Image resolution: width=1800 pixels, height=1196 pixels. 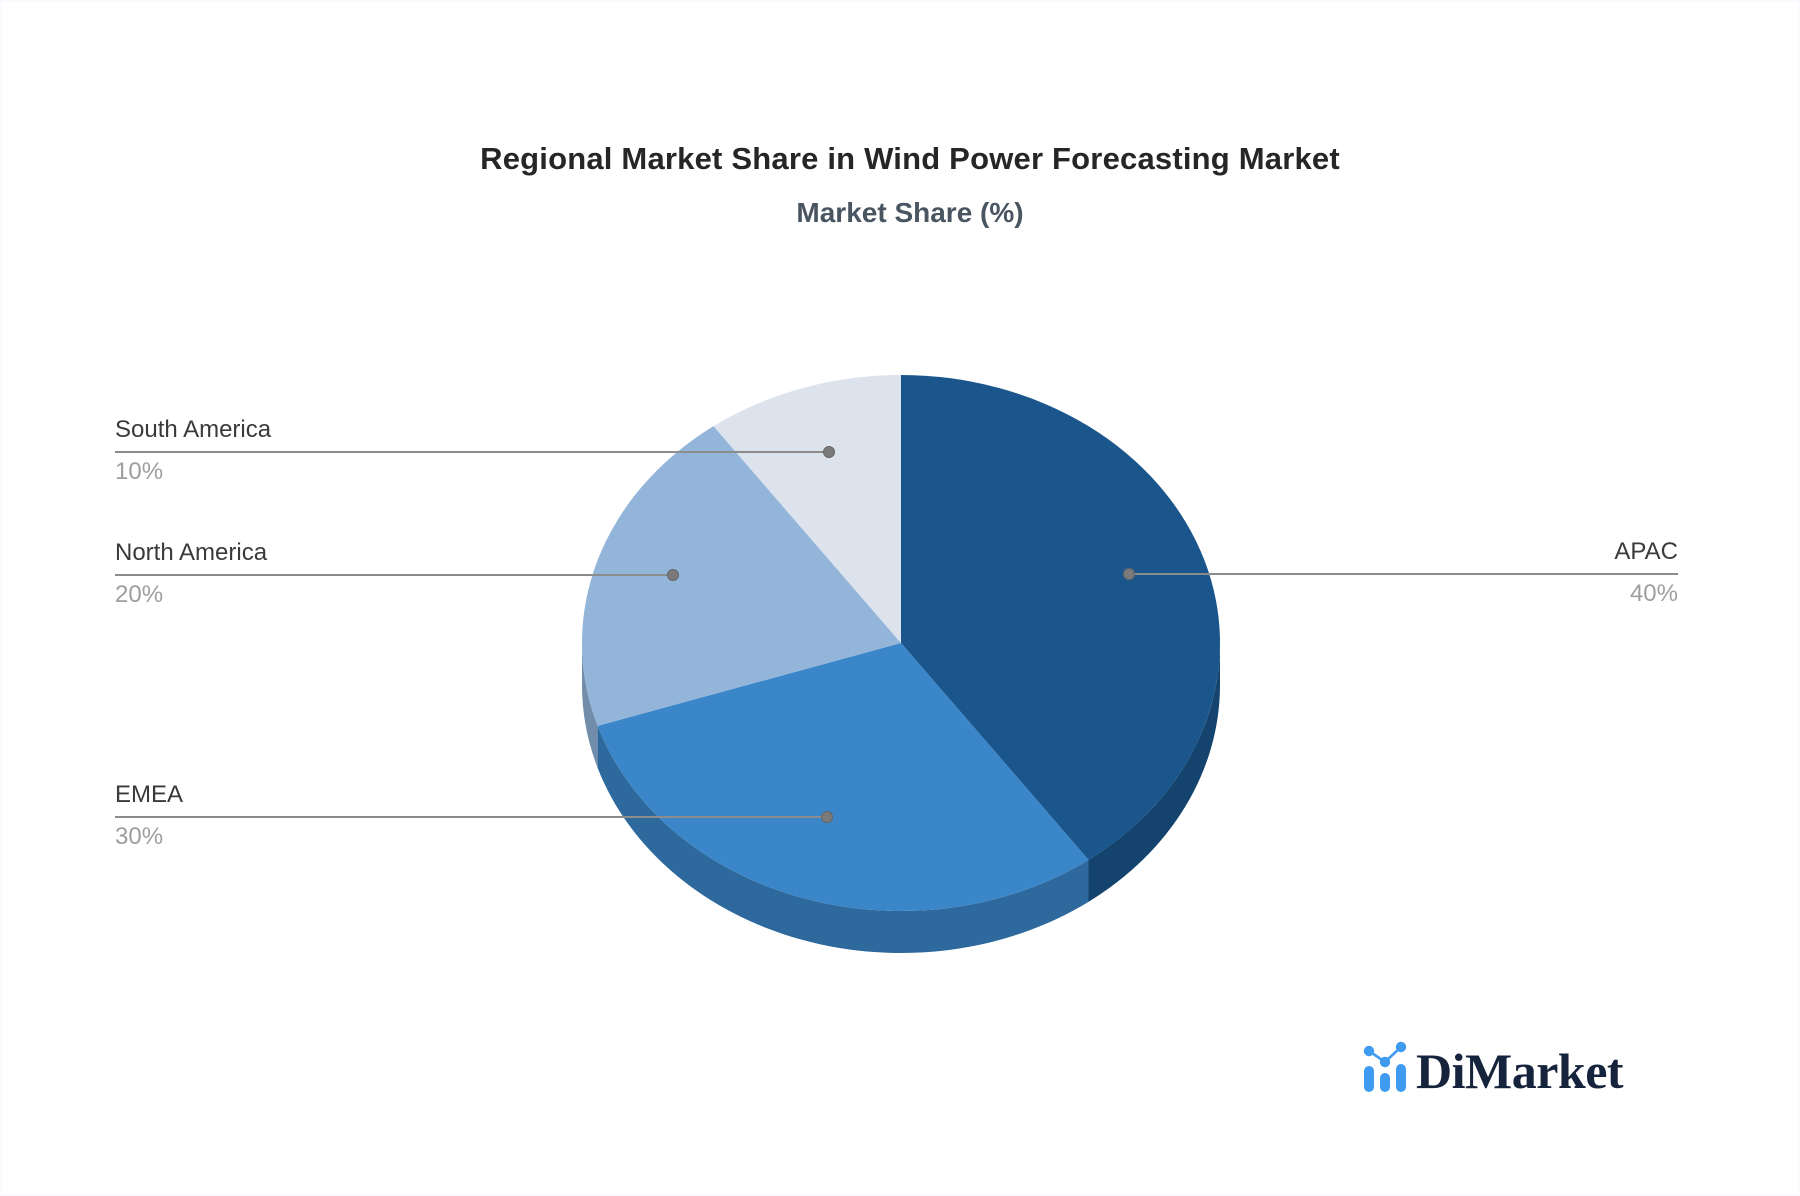 I want to click on pie-slice-side-apac, so click(x=1154, y=772).